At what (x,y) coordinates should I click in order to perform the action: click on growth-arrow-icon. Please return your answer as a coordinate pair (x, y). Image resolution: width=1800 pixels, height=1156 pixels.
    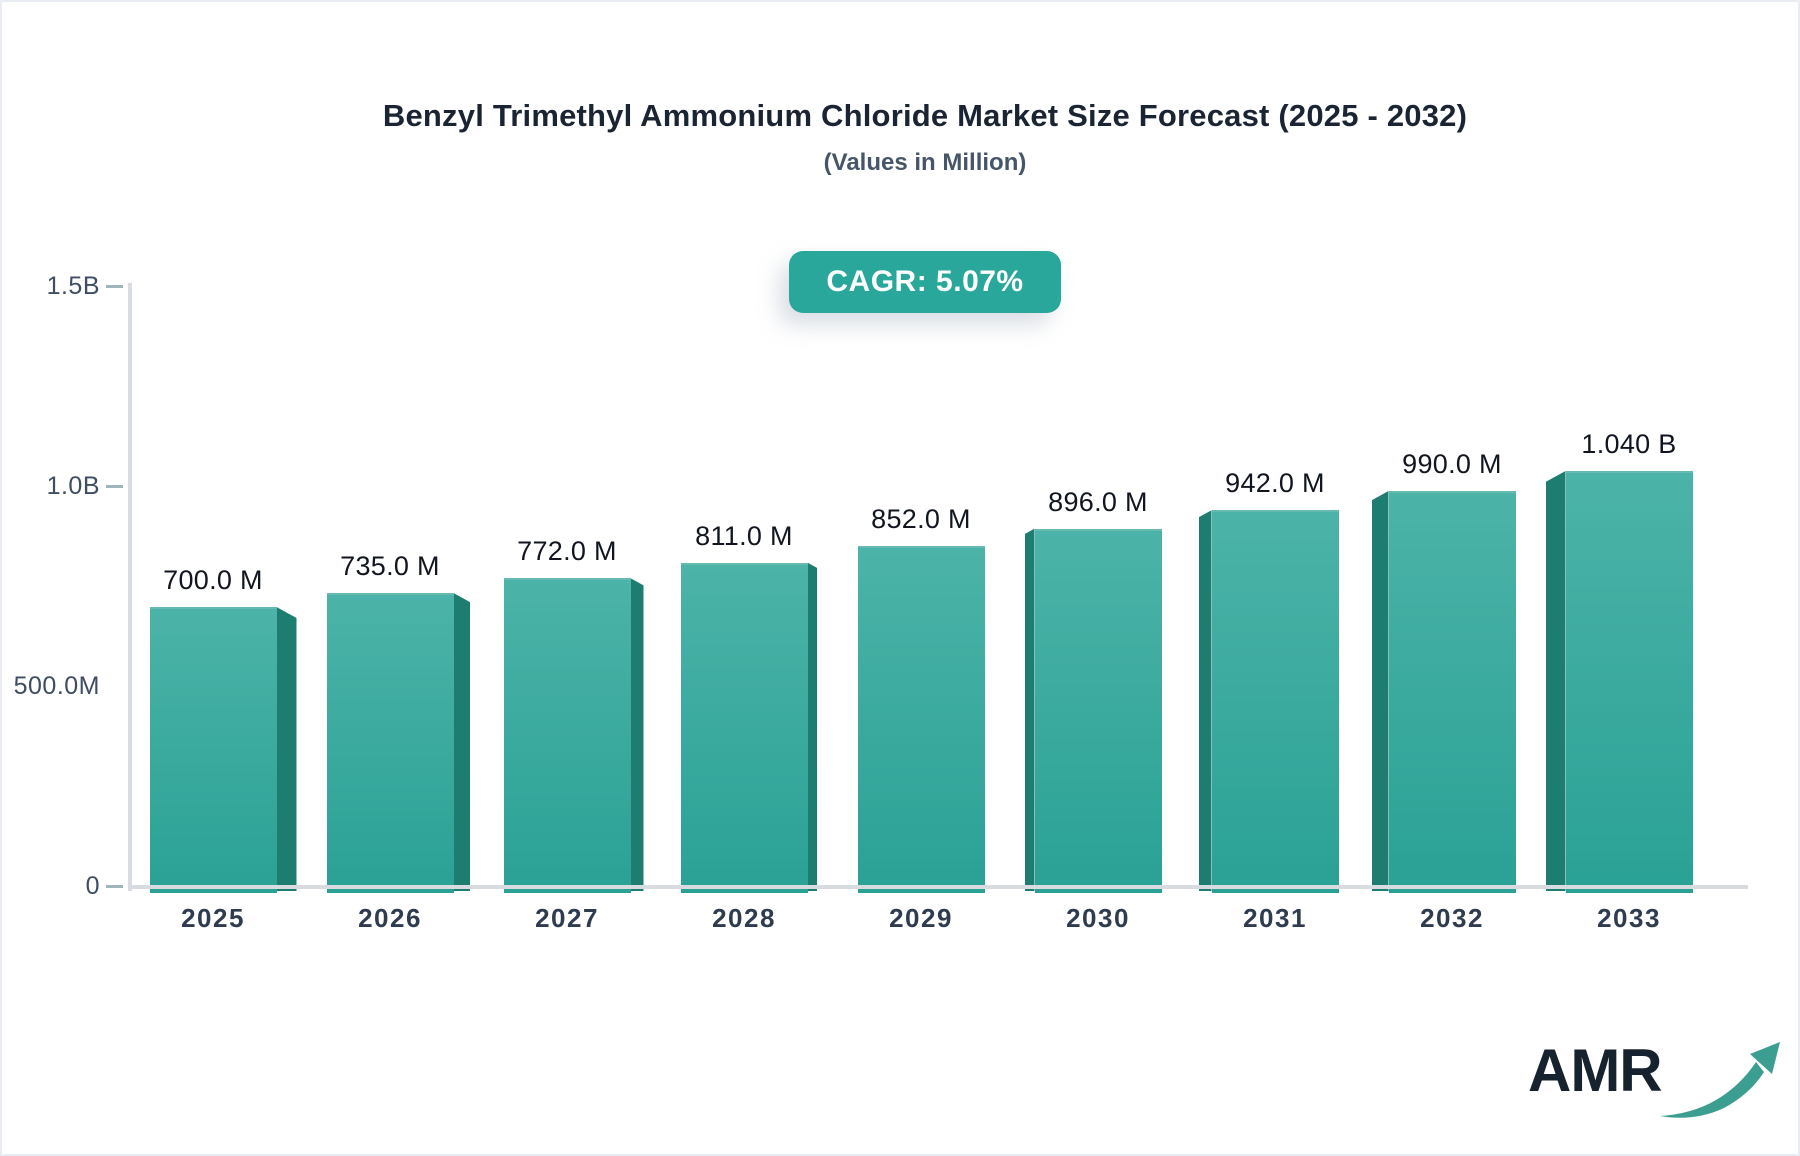
    Looking at the image, I should click on (1720, 1080).